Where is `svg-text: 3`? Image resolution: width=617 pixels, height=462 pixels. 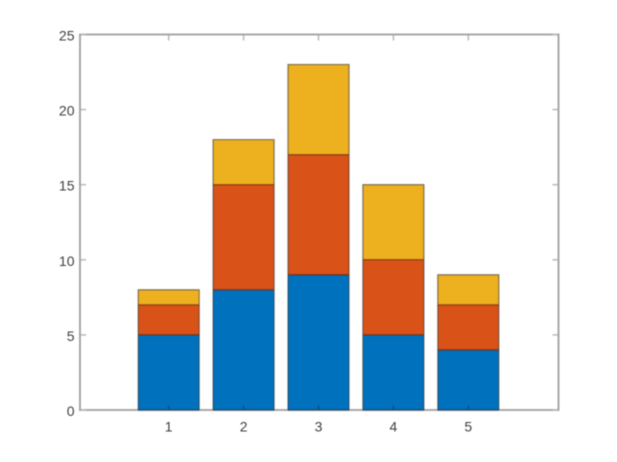 svg-text: 3 is located at coordinates (319, 427).